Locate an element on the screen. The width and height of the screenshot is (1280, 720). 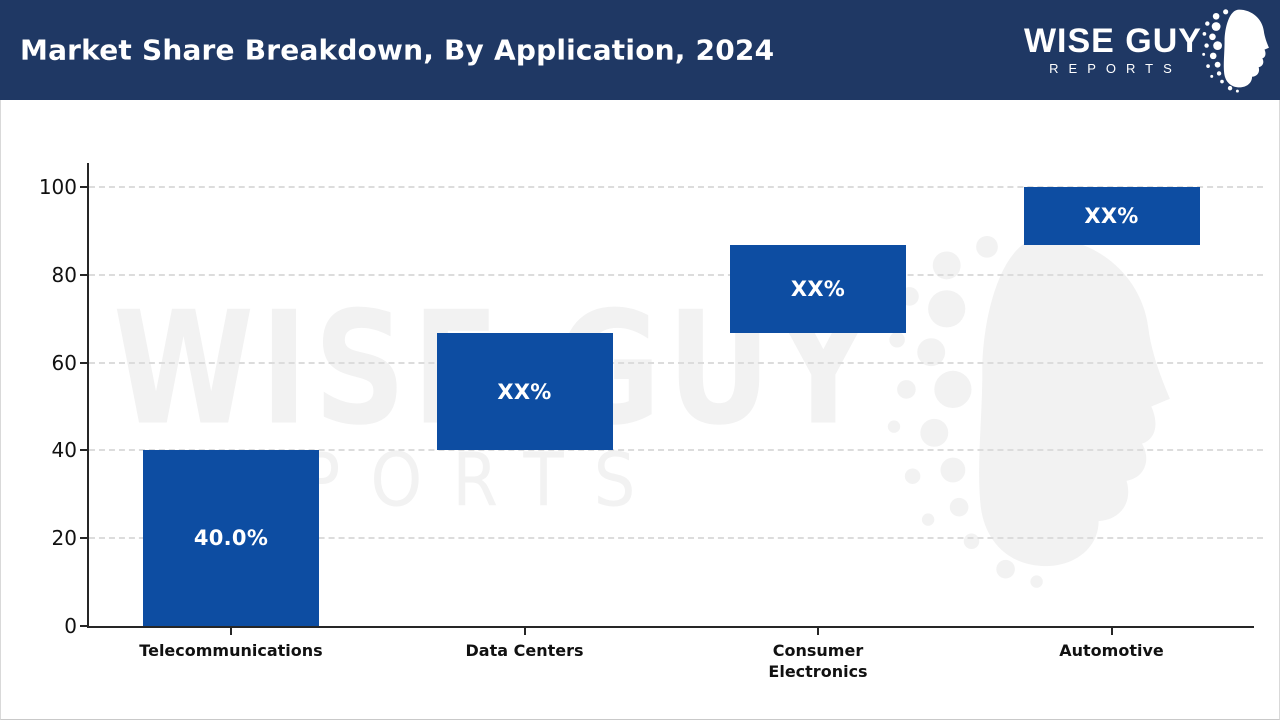
y-tick-label-0: 0 is located at coordinates (70, 626).